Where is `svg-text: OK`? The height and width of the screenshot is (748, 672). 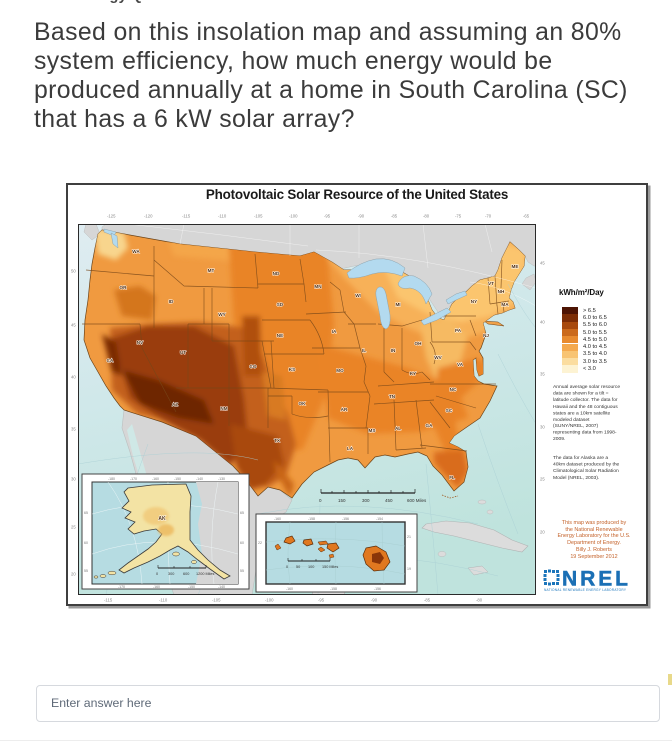
svg-text: OK is located at coordinates (303, 403).